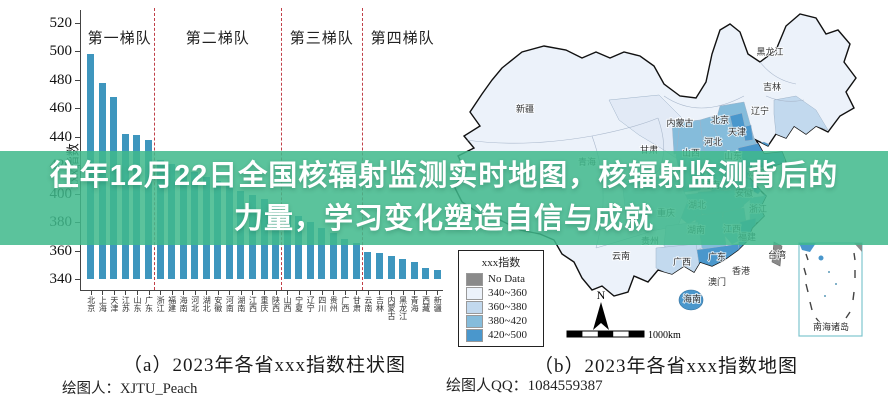 The height and width of the screenshot is (400, 888). Describe the element at coordinates (415, 304) in the screenshot. I see `x-category-label: 青海` at that location.